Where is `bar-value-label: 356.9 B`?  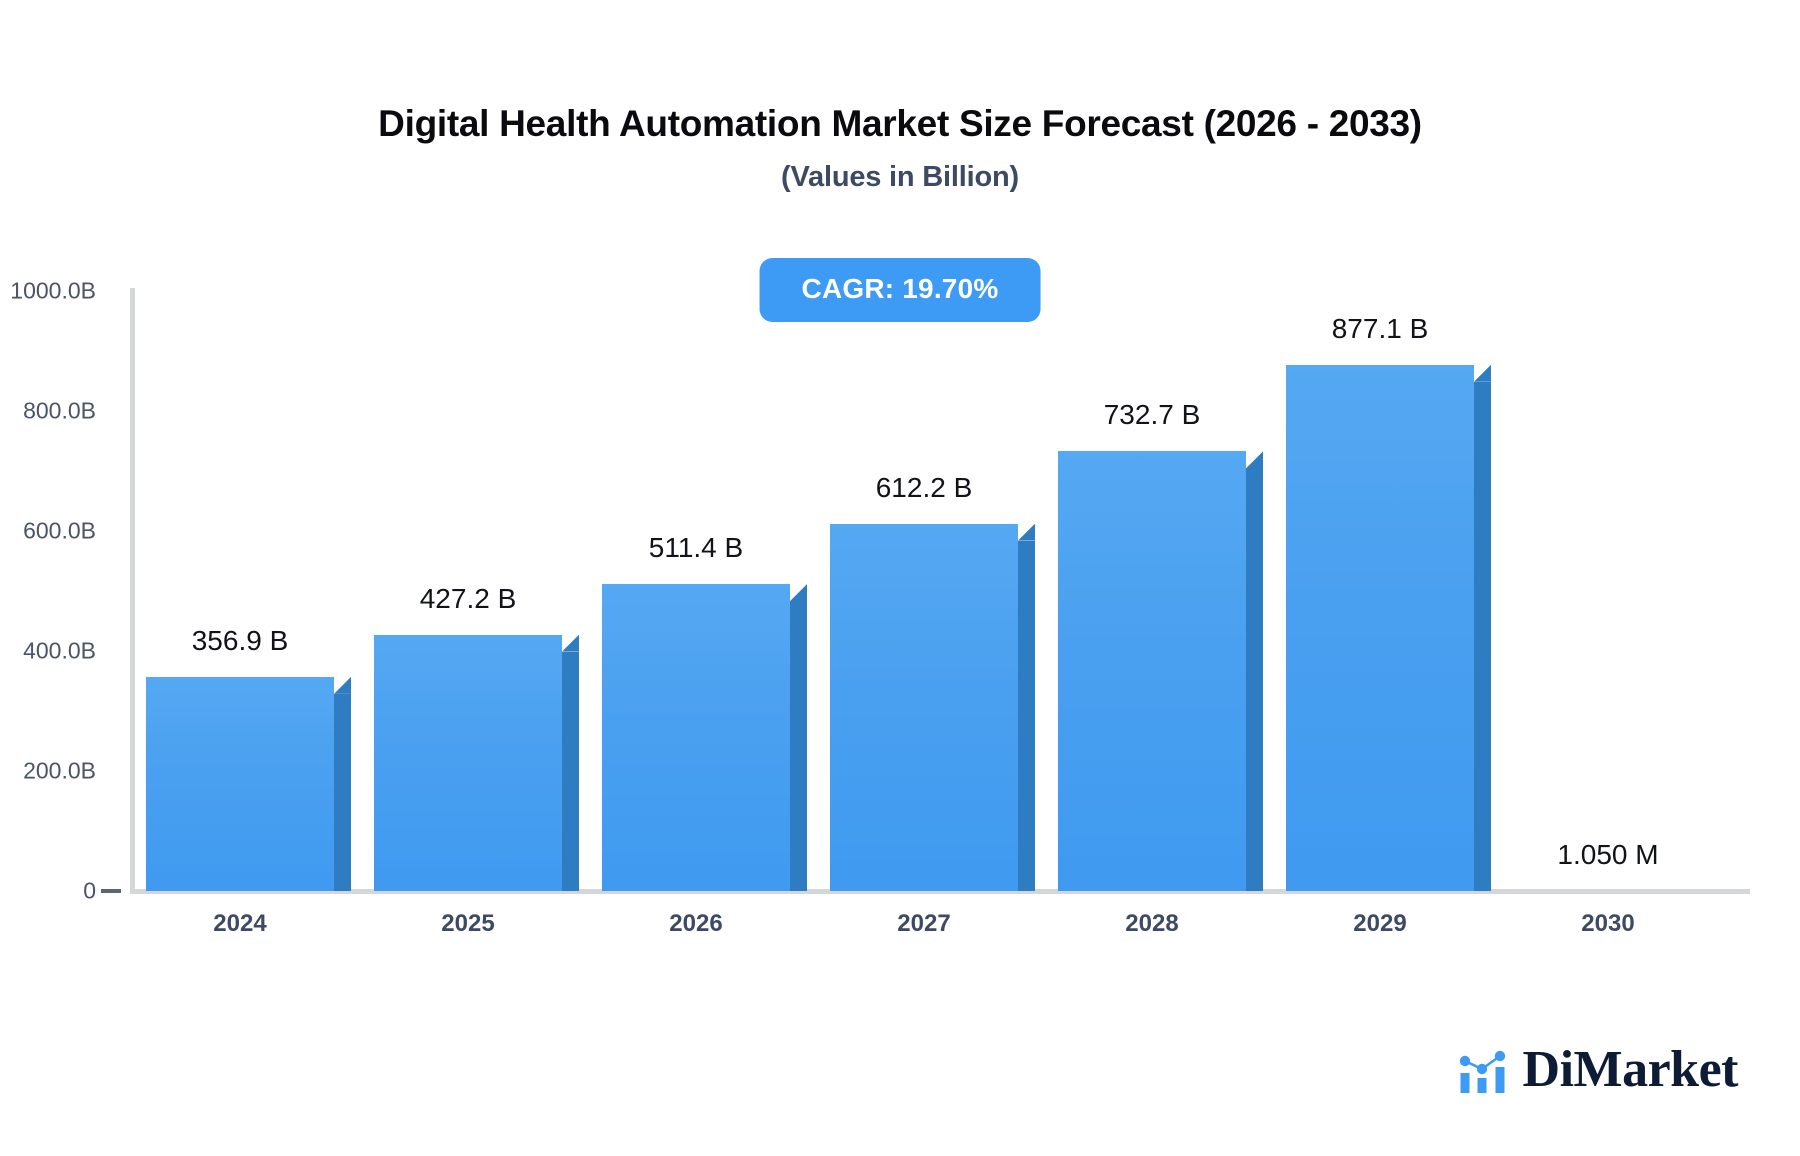 bar-value-label: 356.9 B is located at coordinates (240, 640).